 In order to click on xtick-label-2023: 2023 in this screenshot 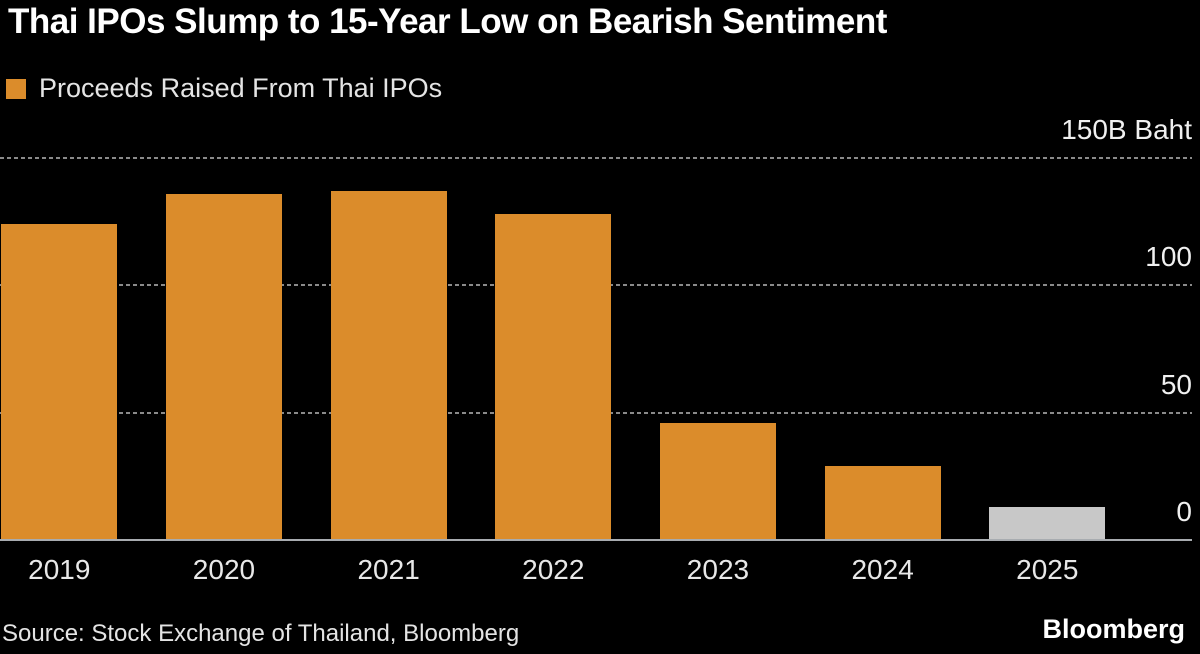, I will do `click(718, 569)`.